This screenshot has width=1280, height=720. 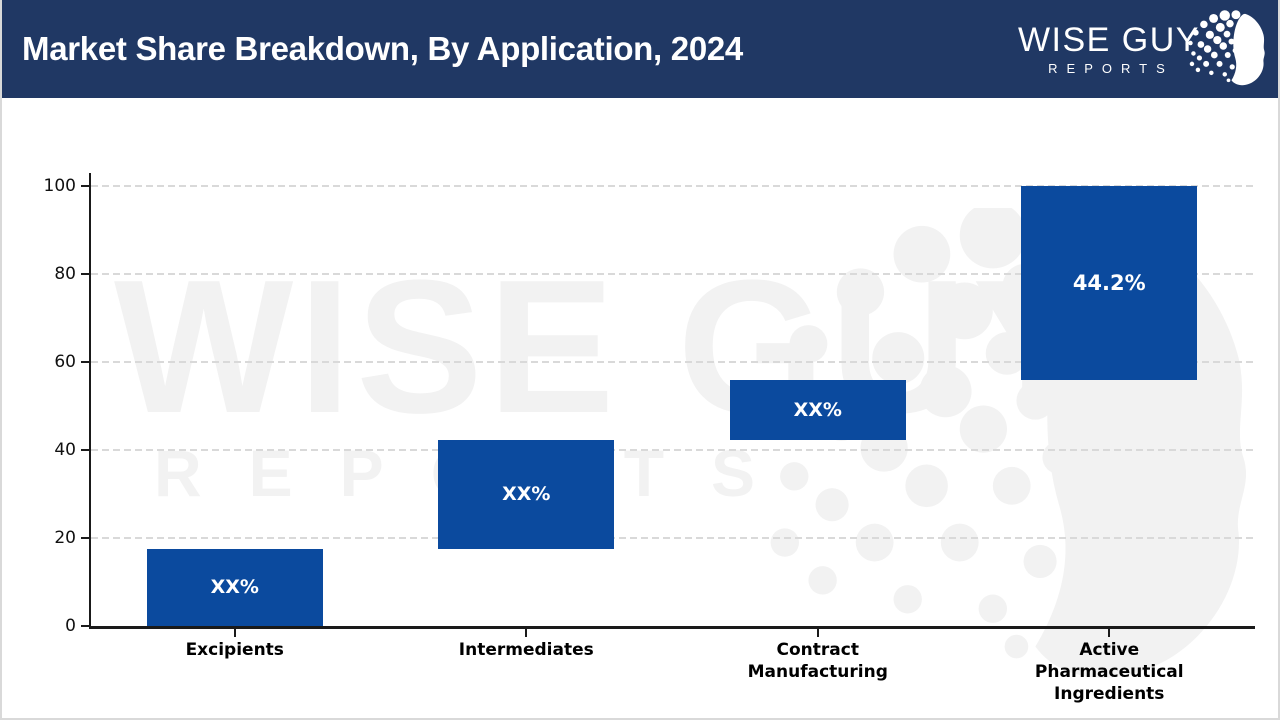 I want to click on x-category-label: Intermediates, so click(x=526, y=650).